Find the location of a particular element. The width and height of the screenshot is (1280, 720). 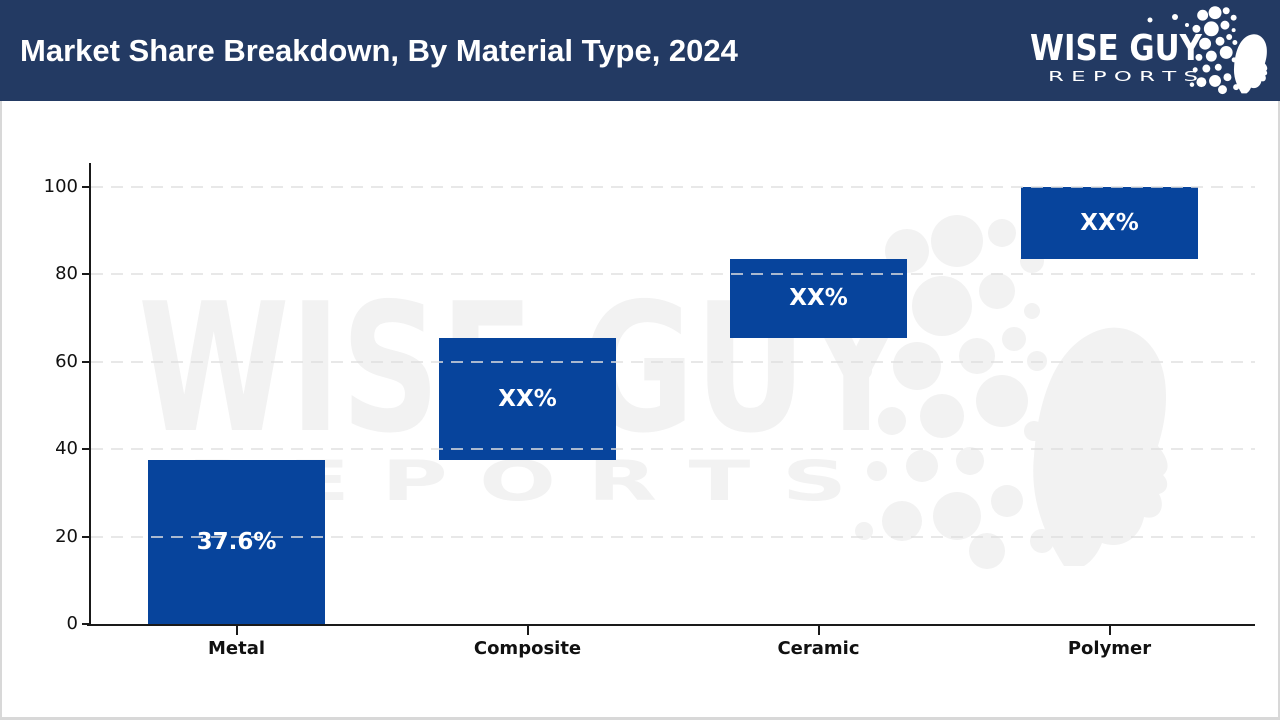

x-category-label-metal: Metal is located at coordinates (236, 648).